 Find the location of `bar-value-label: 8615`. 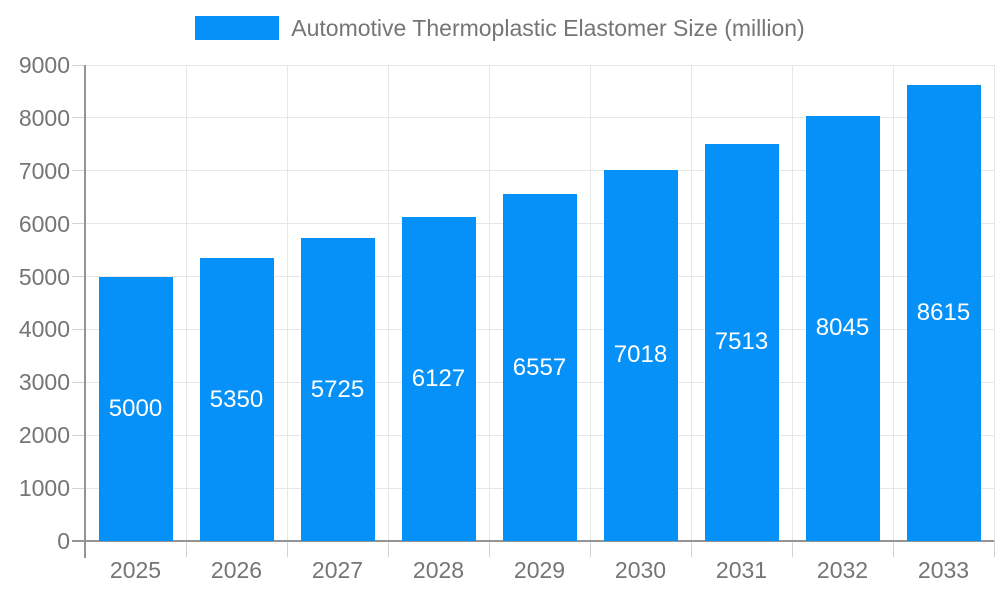

bar-value-label: 8615 is located at coordinates (943, 313).